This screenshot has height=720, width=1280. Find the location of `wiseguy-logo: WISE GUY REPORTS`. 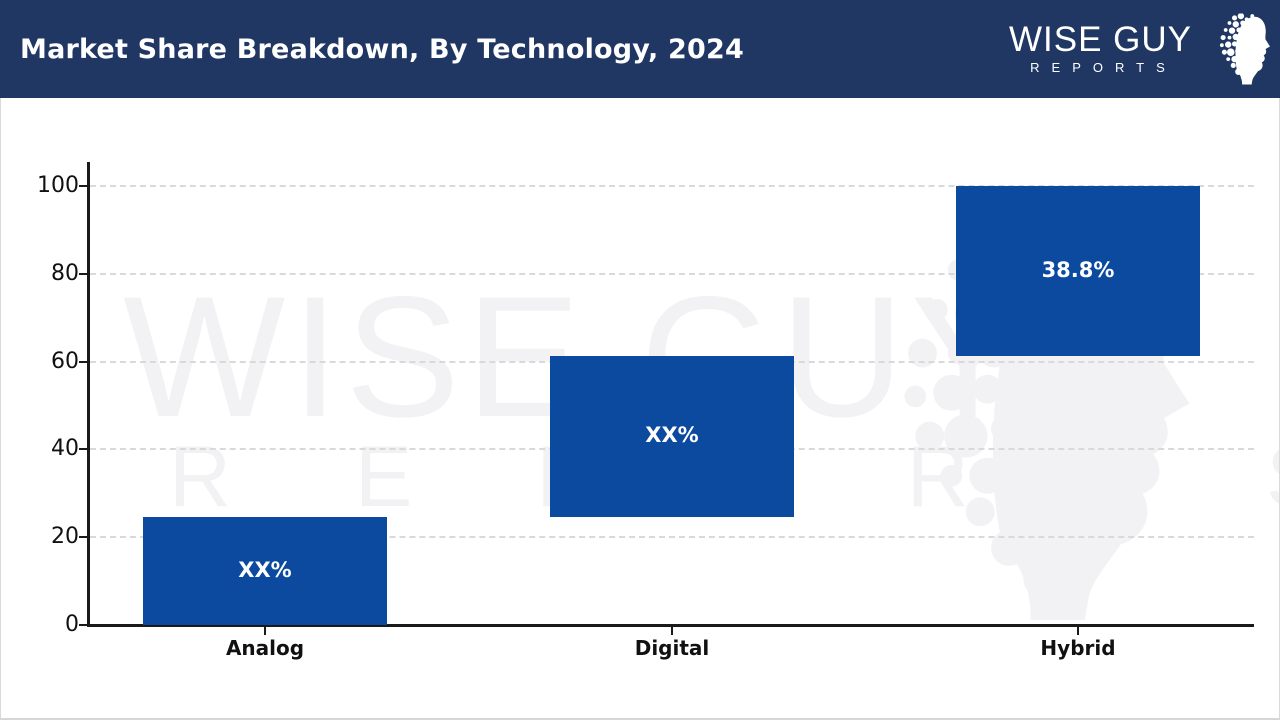

wiseguy-logo: WISE GUY REPORTS is located at coordinates (1139, 49).